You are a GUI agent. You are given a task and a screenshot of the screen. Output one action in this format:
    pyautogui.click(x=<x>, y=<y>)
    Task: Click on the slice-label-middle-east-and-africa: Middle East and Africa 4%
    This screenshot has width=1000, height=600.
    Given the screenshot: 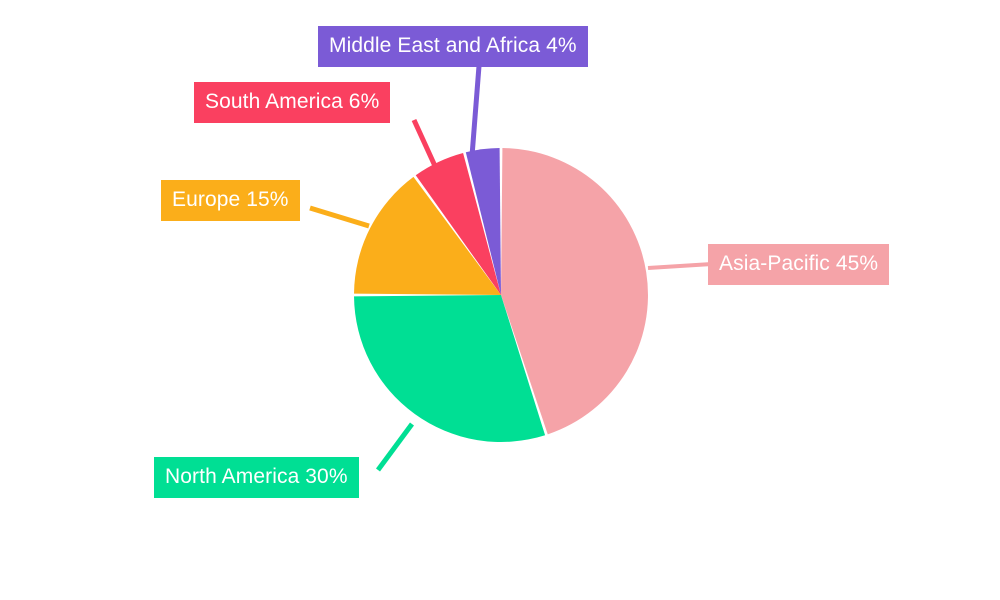 What is the action you would take?
    pyautogui.click(x=453, y=46)
    